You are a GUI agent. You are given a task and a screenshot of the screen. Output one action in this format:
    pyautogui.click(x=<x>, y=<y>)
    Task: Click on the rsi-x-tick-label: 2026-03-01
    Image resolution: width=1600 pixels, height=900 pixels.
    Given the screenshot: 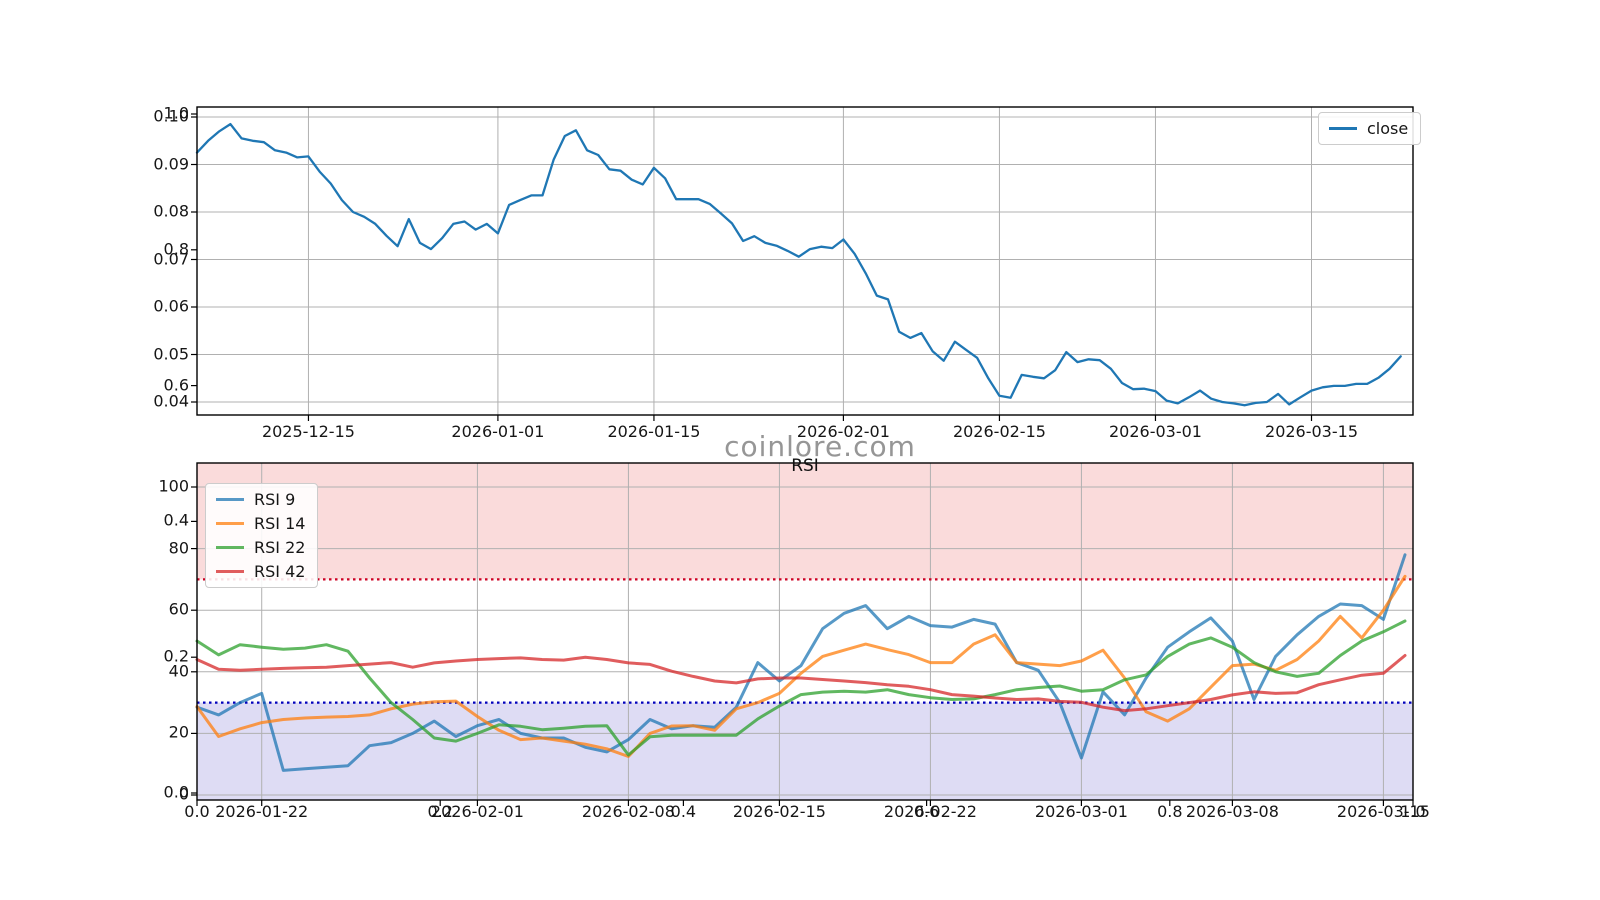 What is the action you would take?
    pyautogui.click(x=1081, y=811)
    